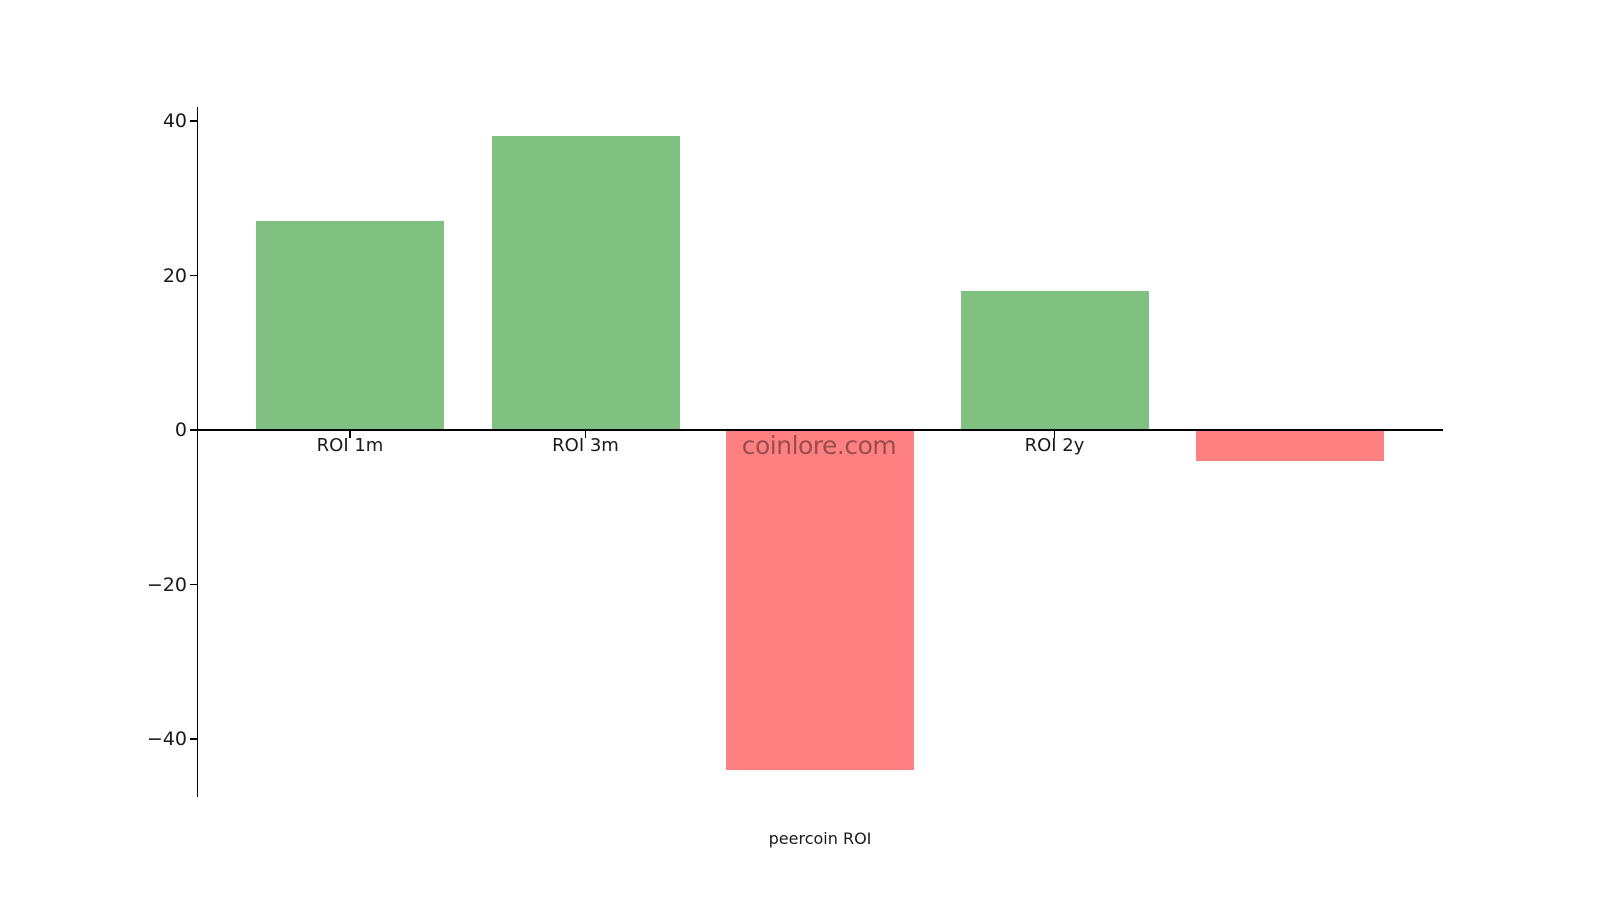  What do you see at coordinates (350, 445) in the screenshot?
I see `x-tick-label: ROI 1m` at bounding box center [350, 445].